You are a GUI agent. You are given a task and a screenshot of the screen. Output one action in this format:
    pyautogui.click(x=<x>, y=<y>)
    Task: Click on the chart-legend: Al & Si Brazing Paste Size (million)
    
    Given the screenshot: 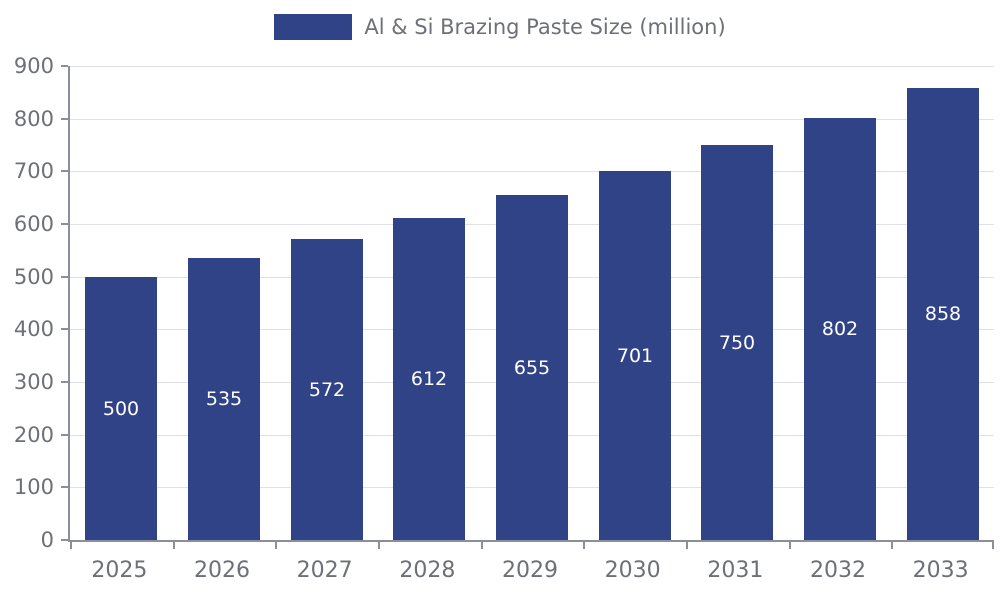 What is the action you would take?
    pyautogui.click(x=500, y=27)
    